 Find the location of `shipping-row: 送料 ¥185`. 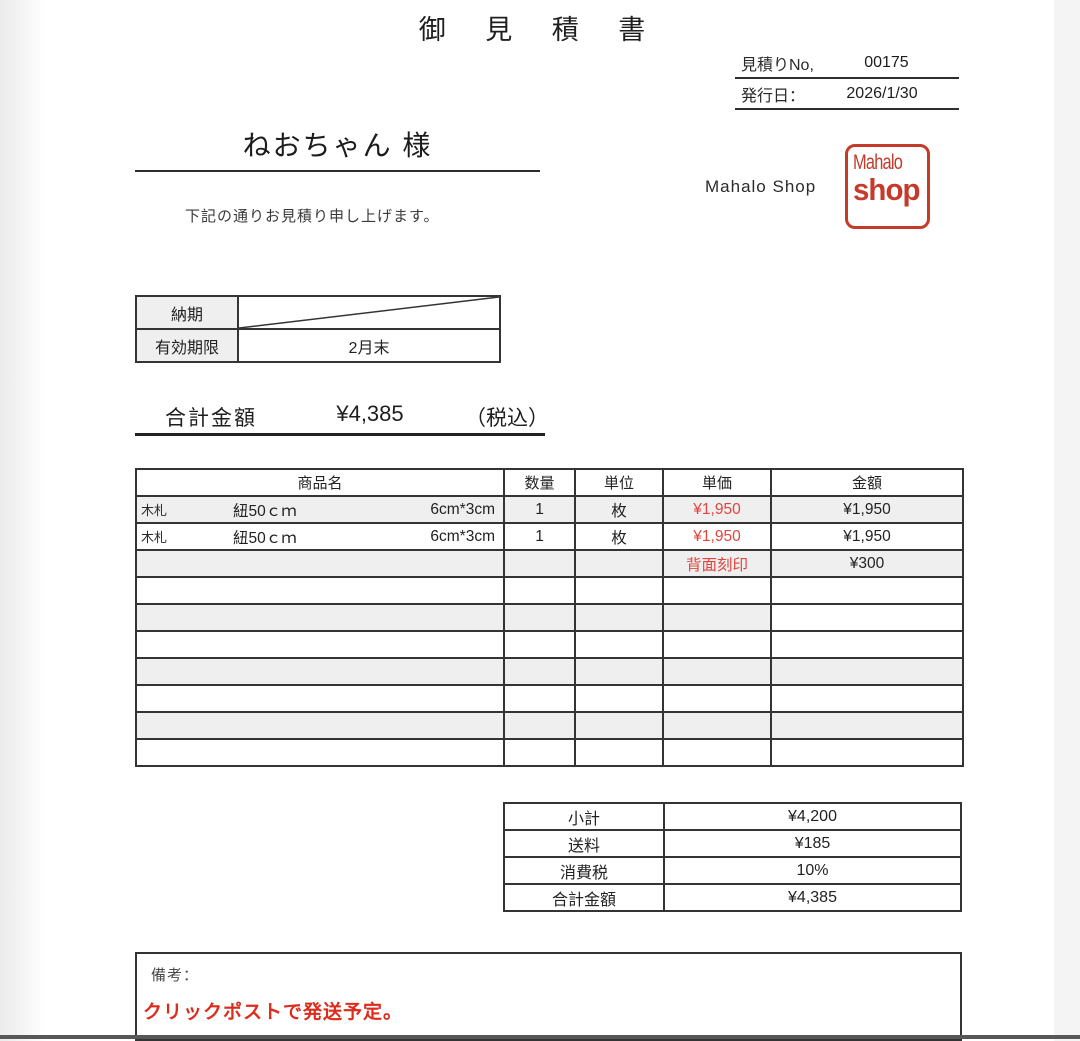

shipping-row: 送料 ¥185 is located at coordinates (732, 843).